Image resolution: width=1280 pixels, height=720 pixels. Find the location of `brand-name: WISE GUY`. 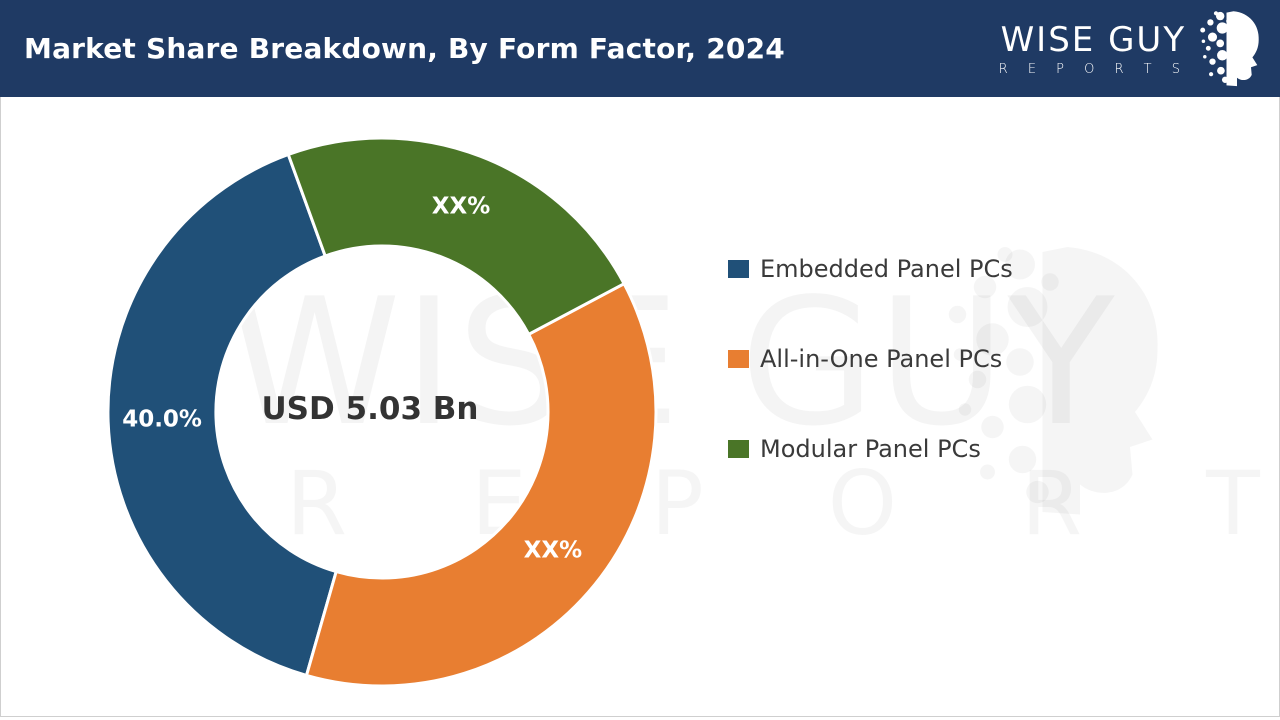

brand-name: WISE GUY is located at coordinates (1093, 39).